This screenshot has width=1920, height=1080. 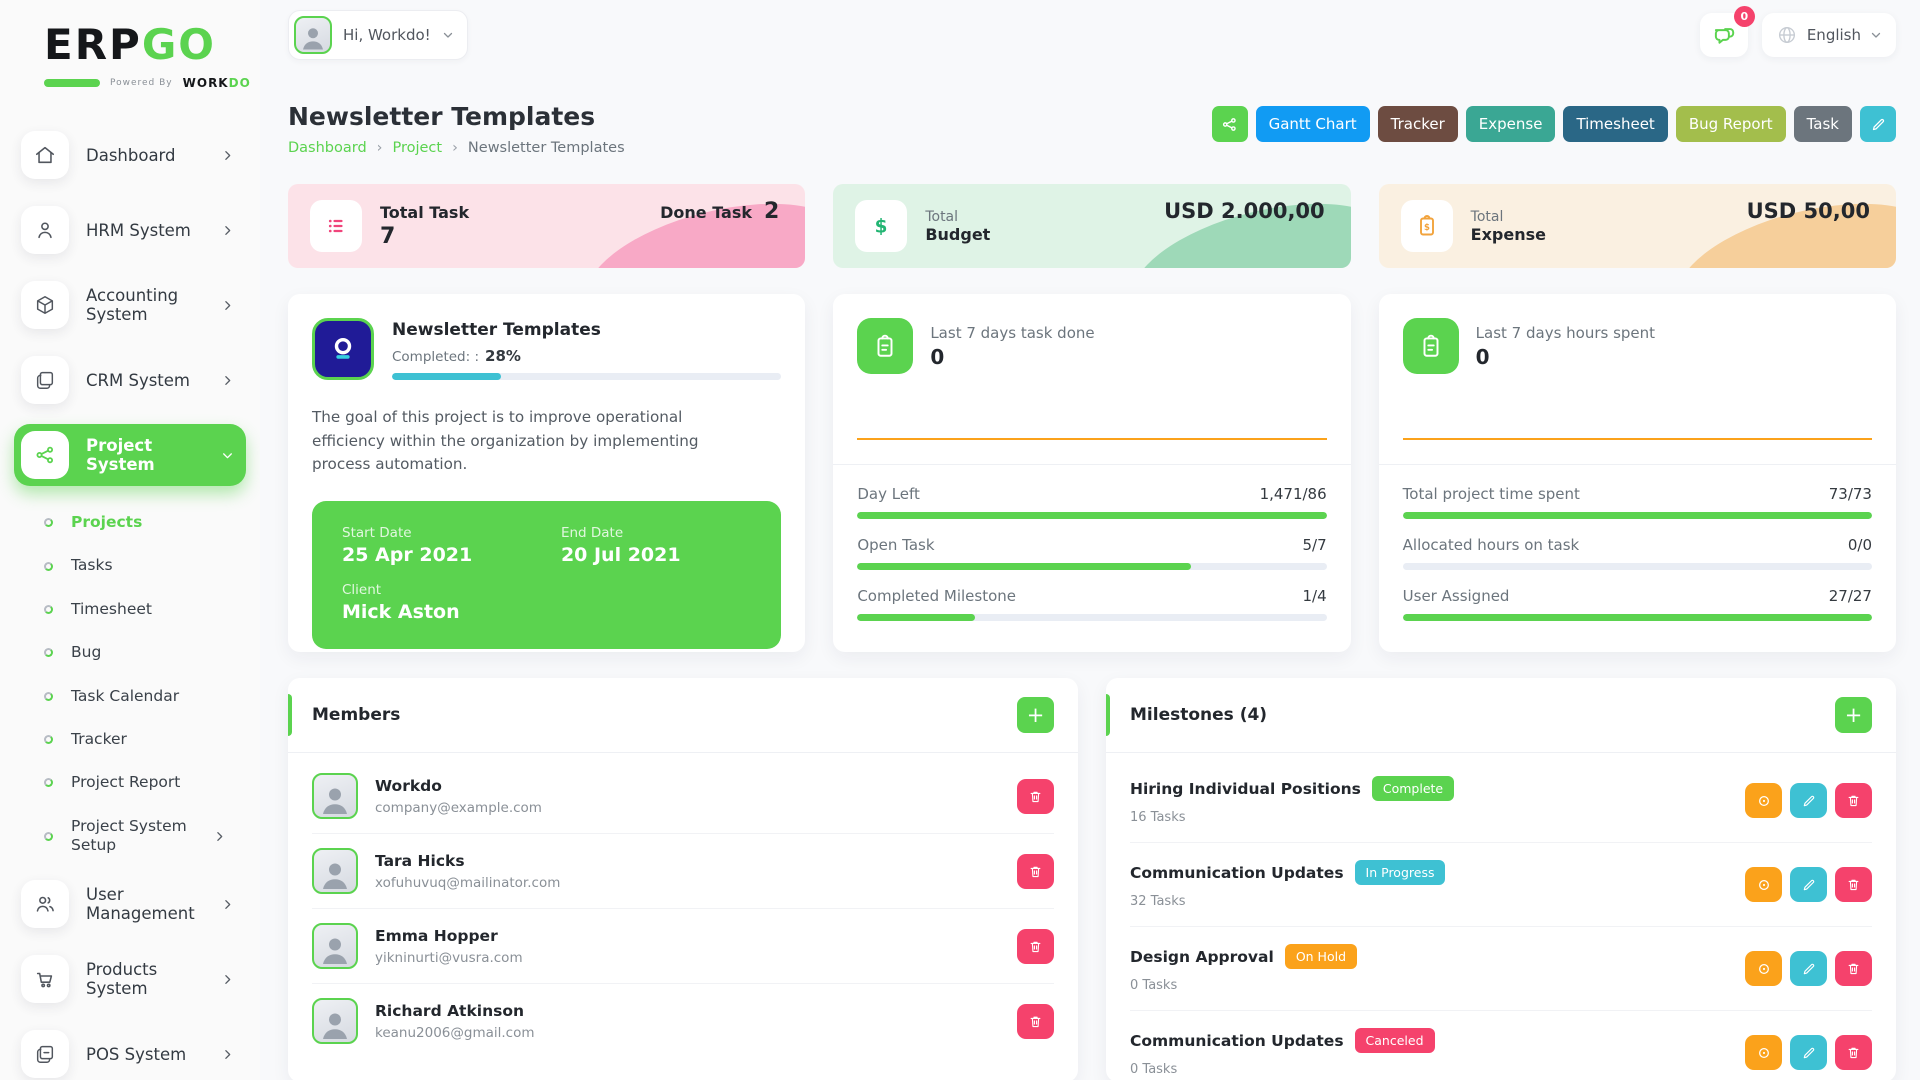 What do you see at coordinates (1312, 124) in the screenshot?
I see `gantt-chart-button: Gantt Chart` at bounding box center [1312, 124].